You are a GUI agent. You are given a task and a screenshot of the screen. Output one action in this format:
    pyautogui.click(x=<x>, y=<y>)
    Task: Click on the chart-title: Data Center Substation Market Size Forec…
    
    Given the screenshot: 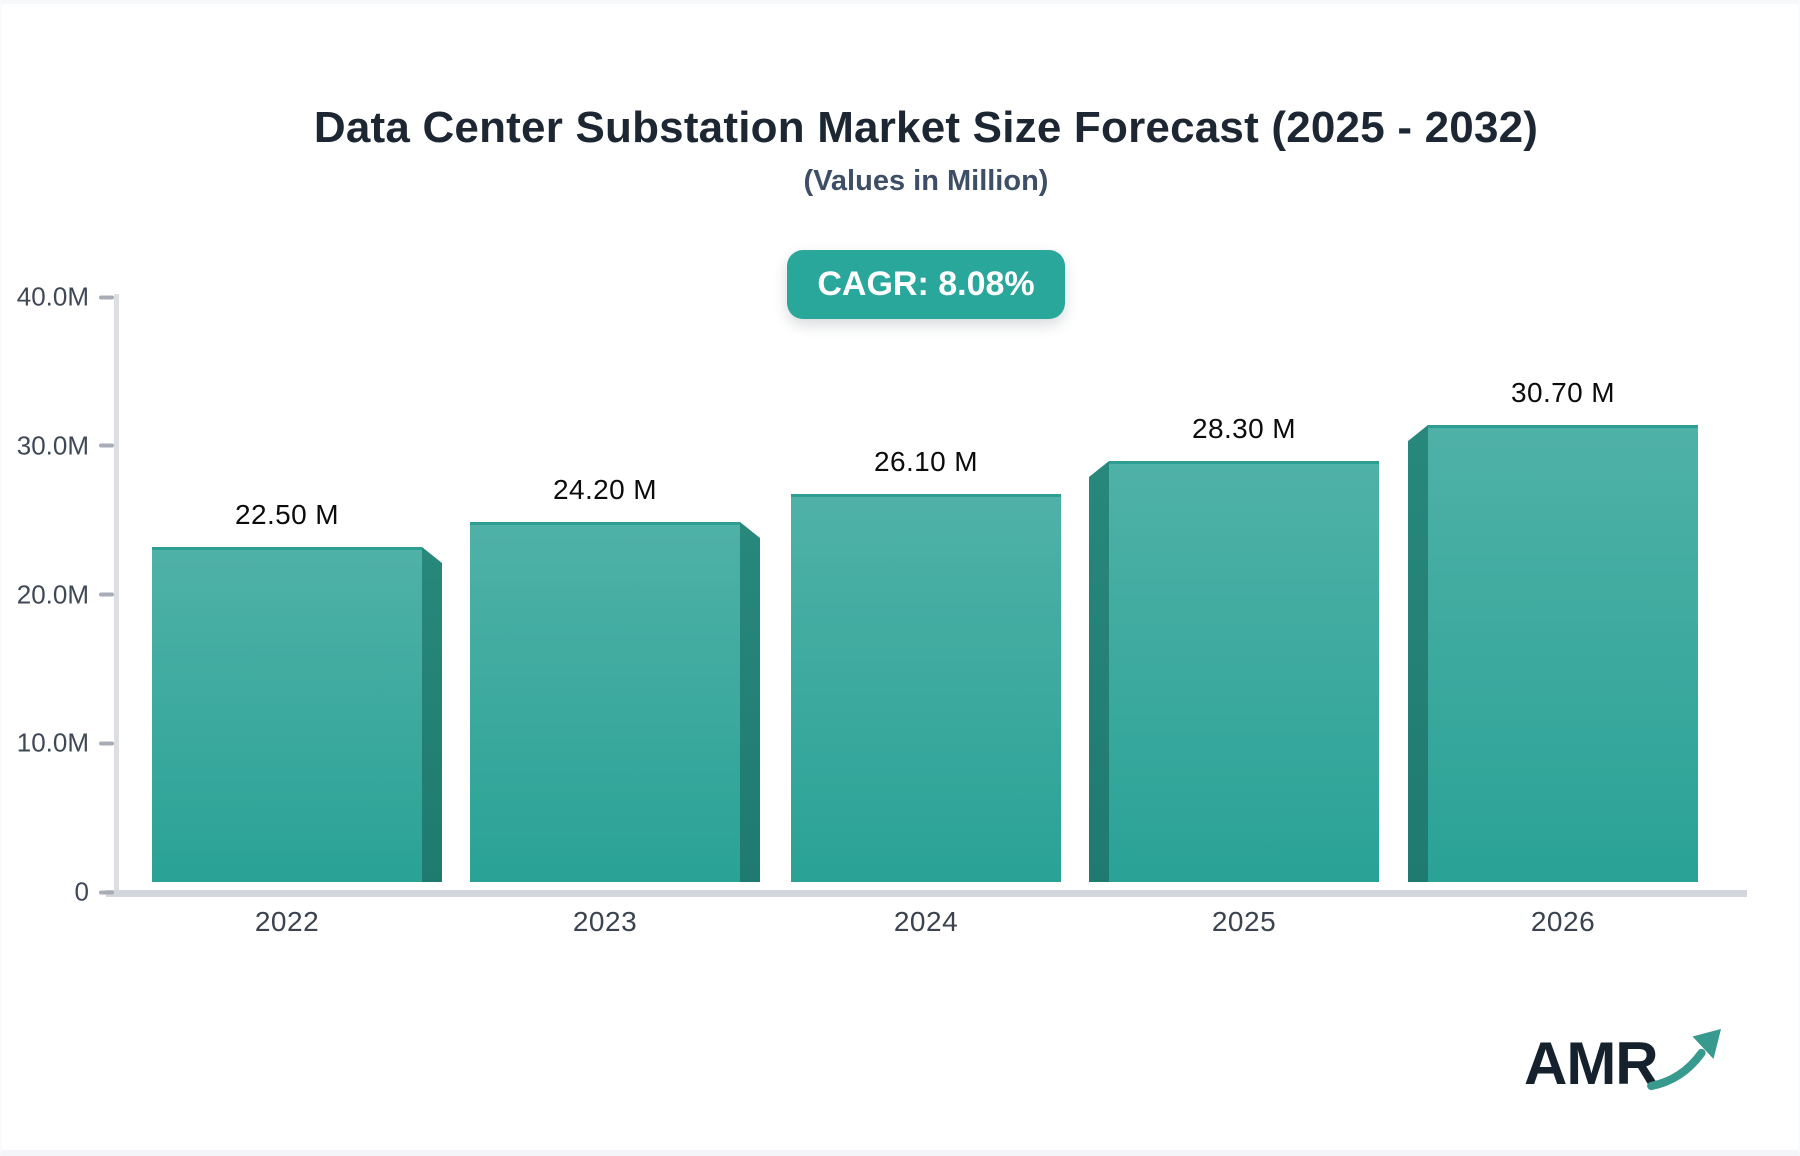 What is the action you would take?
    pyautogui.click(x=926, y=127)
    